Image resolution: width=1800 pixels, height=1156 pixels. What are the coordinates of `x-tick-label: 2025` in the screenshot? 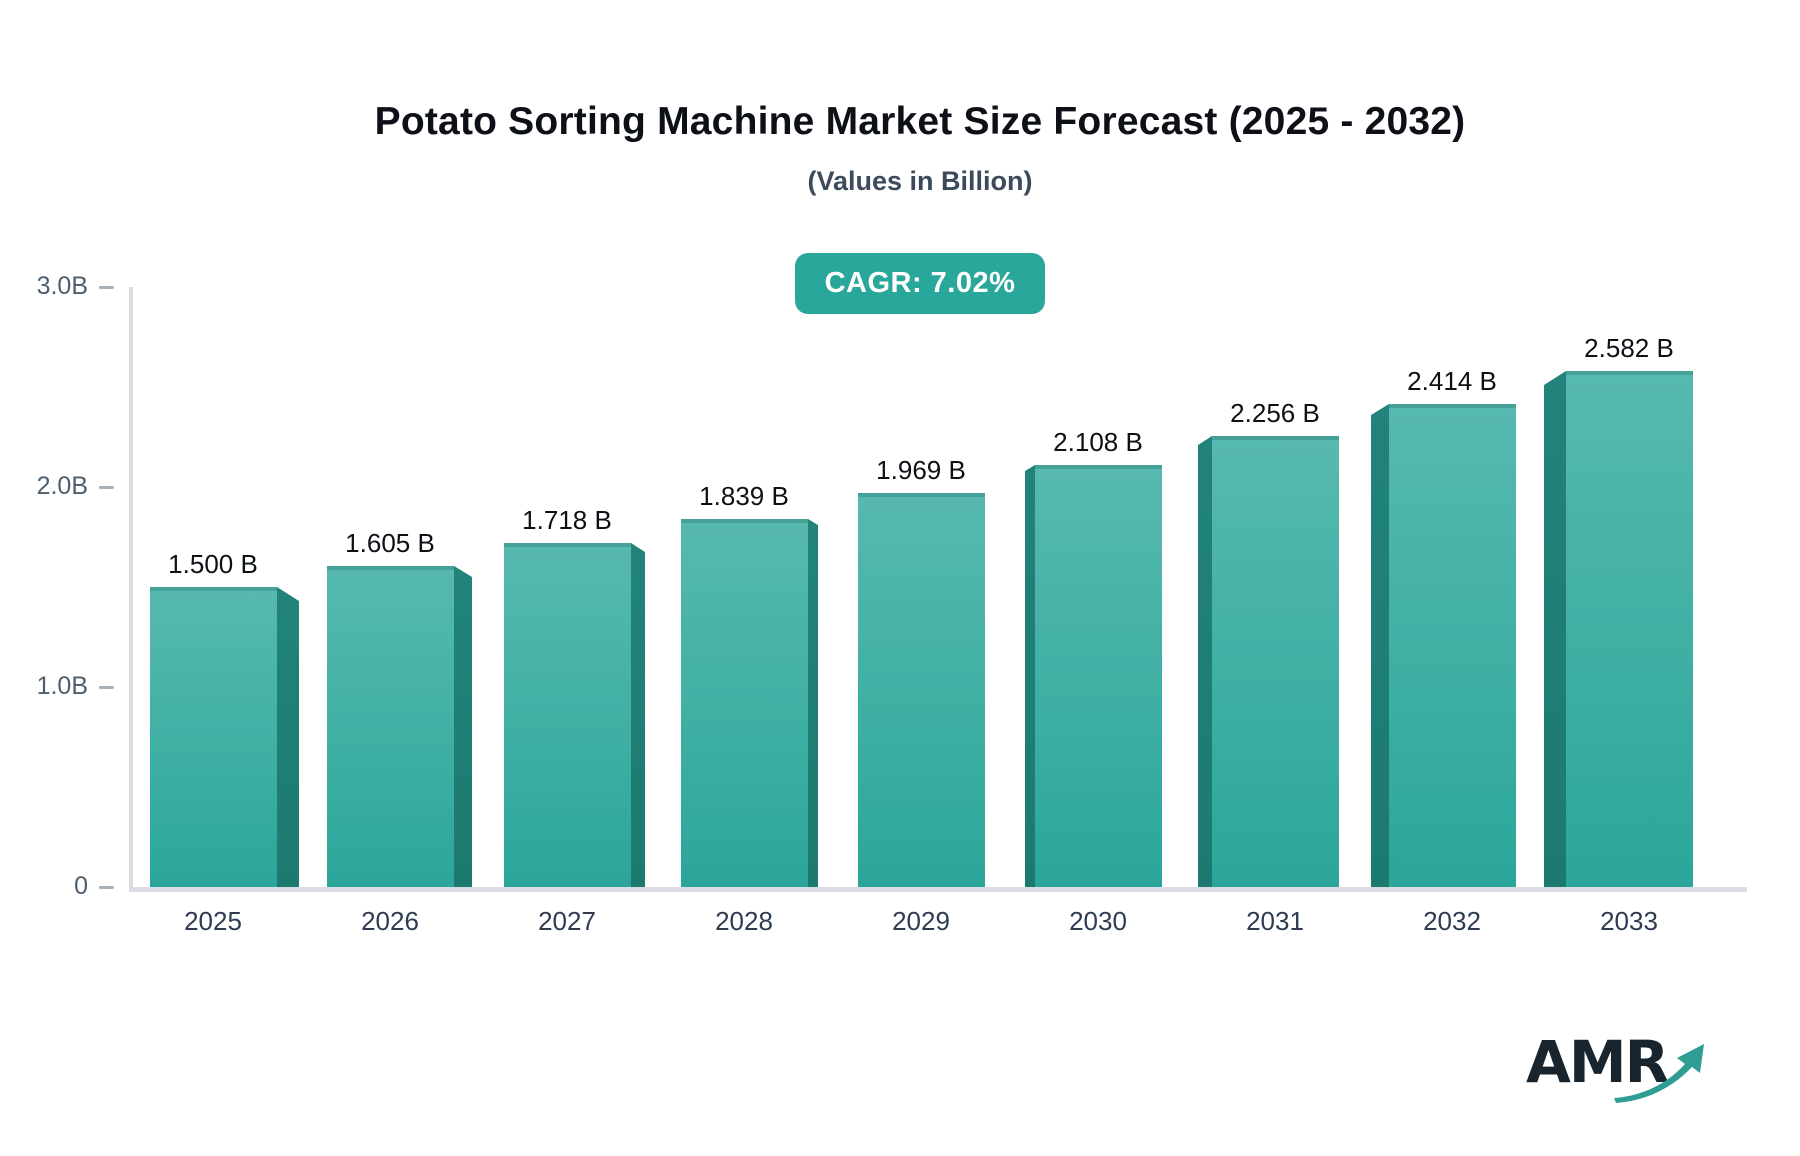 It's located at (213, 921).